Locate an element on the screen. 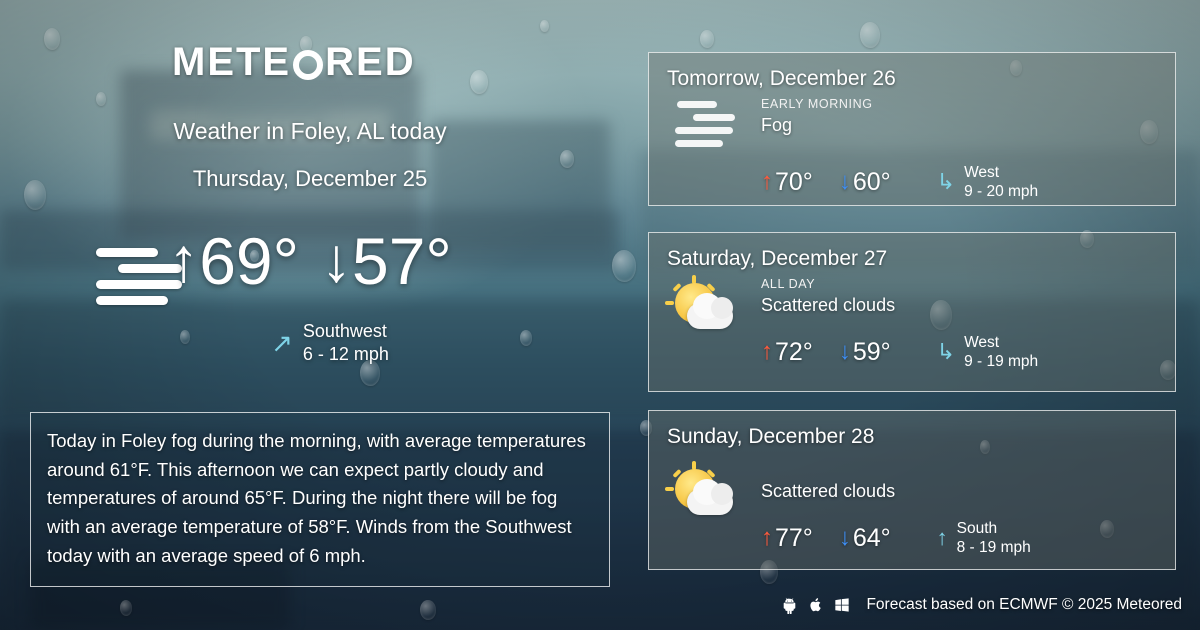  forecast-low-value: 64° is located at coordinates (871, 537).